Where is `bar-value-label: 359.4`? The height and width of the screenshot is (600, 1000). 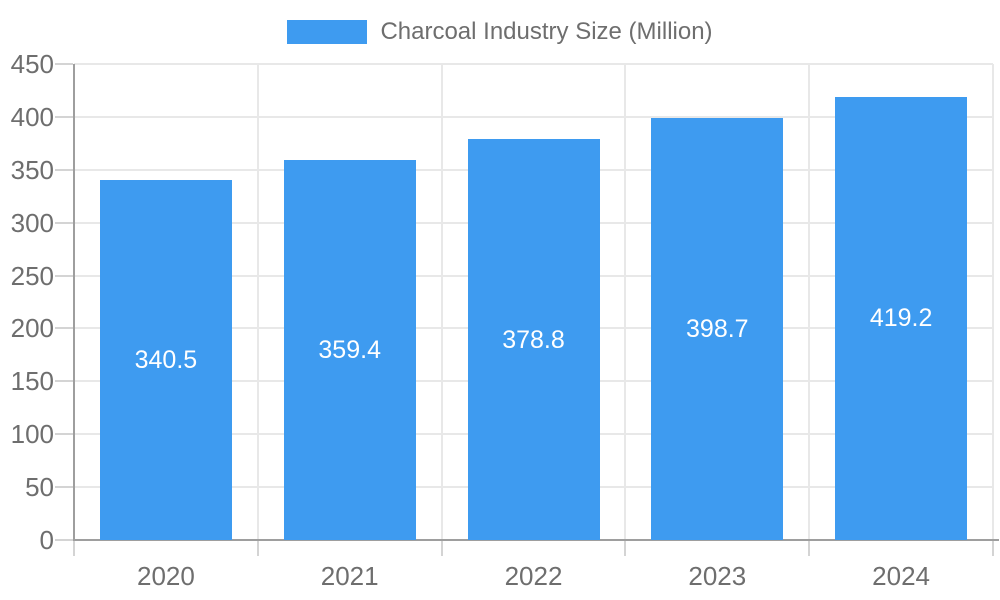 bar-value-label: 359.4 is located at coordinates (349, 349).